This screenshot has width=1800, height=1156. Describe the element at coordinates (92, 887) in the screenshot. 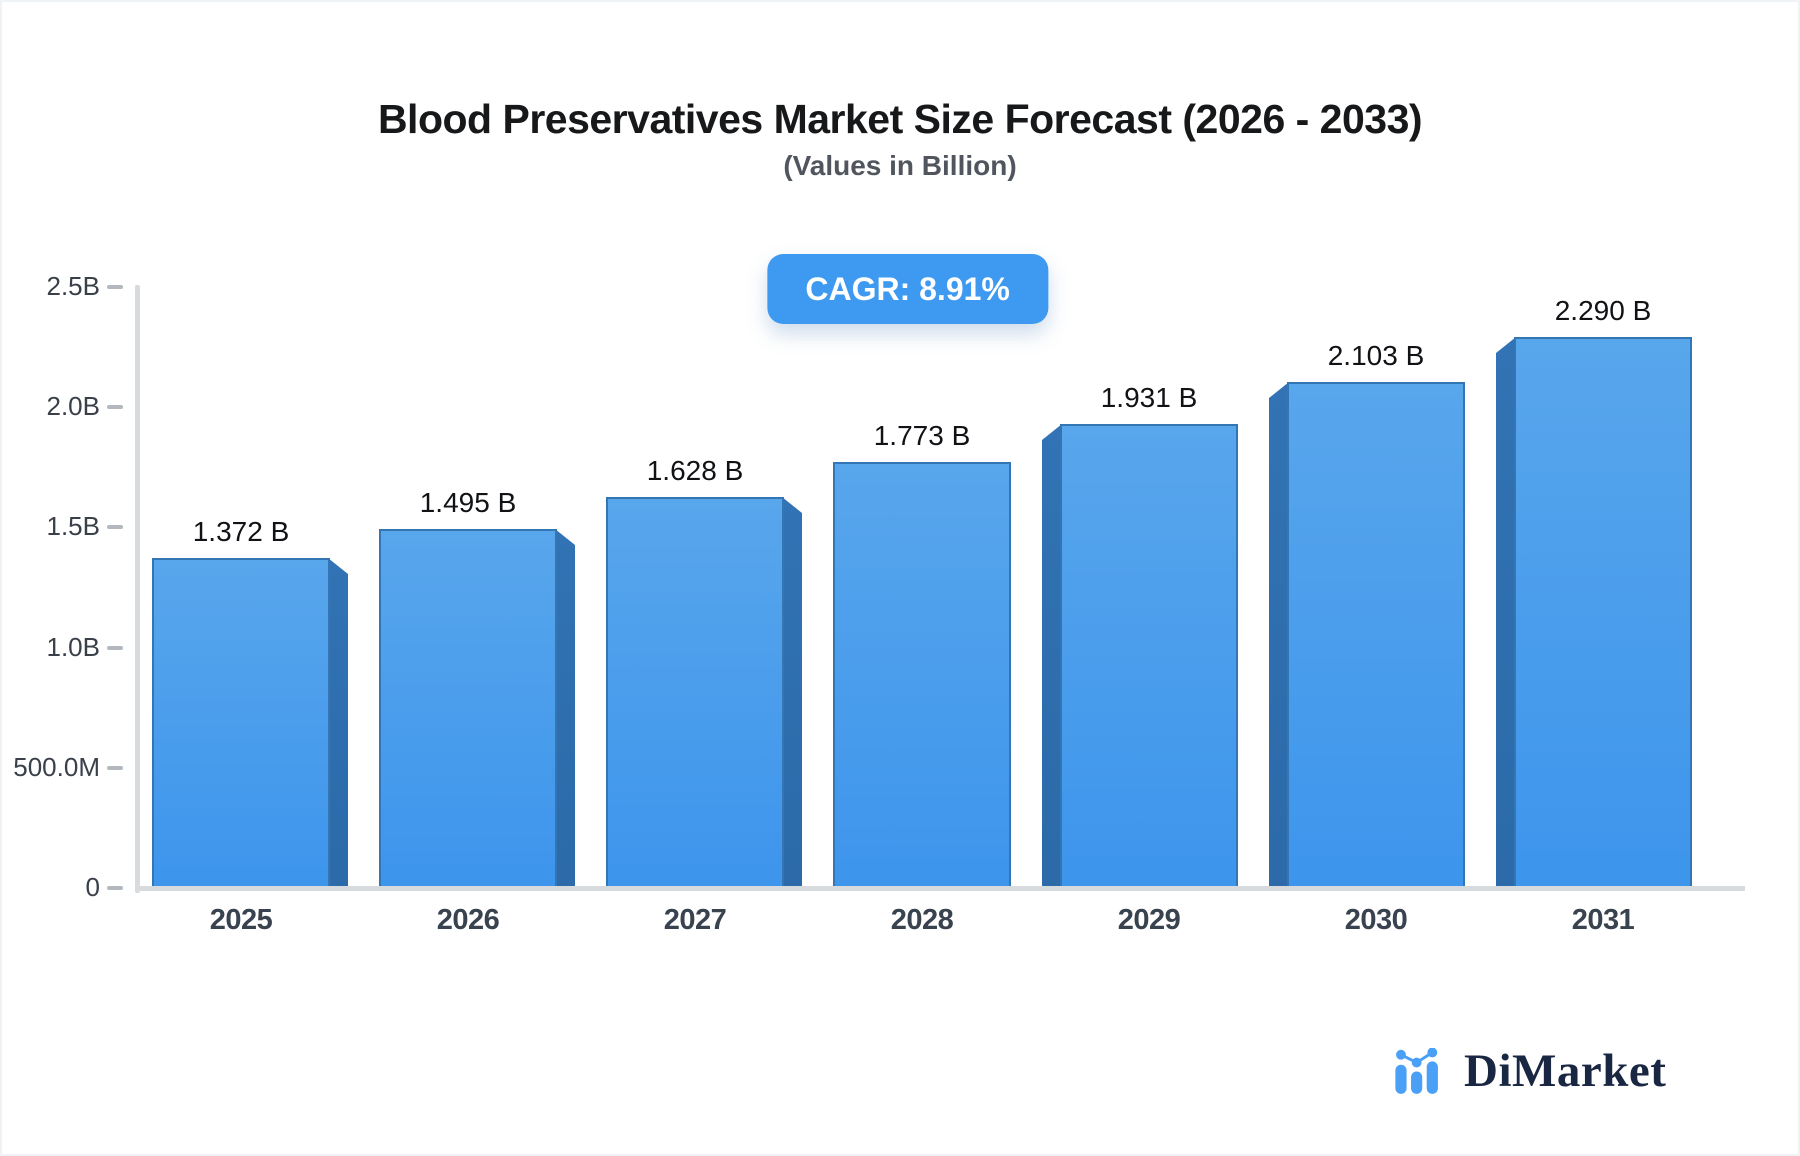

I see `y-tick-label: 0` at that location.